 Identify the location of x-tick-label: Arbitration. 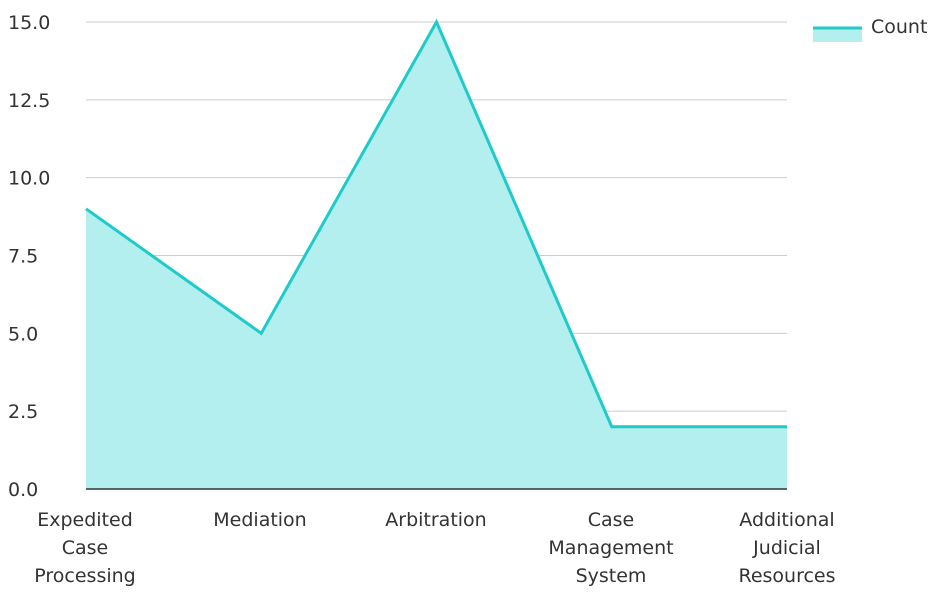
(435, 520).